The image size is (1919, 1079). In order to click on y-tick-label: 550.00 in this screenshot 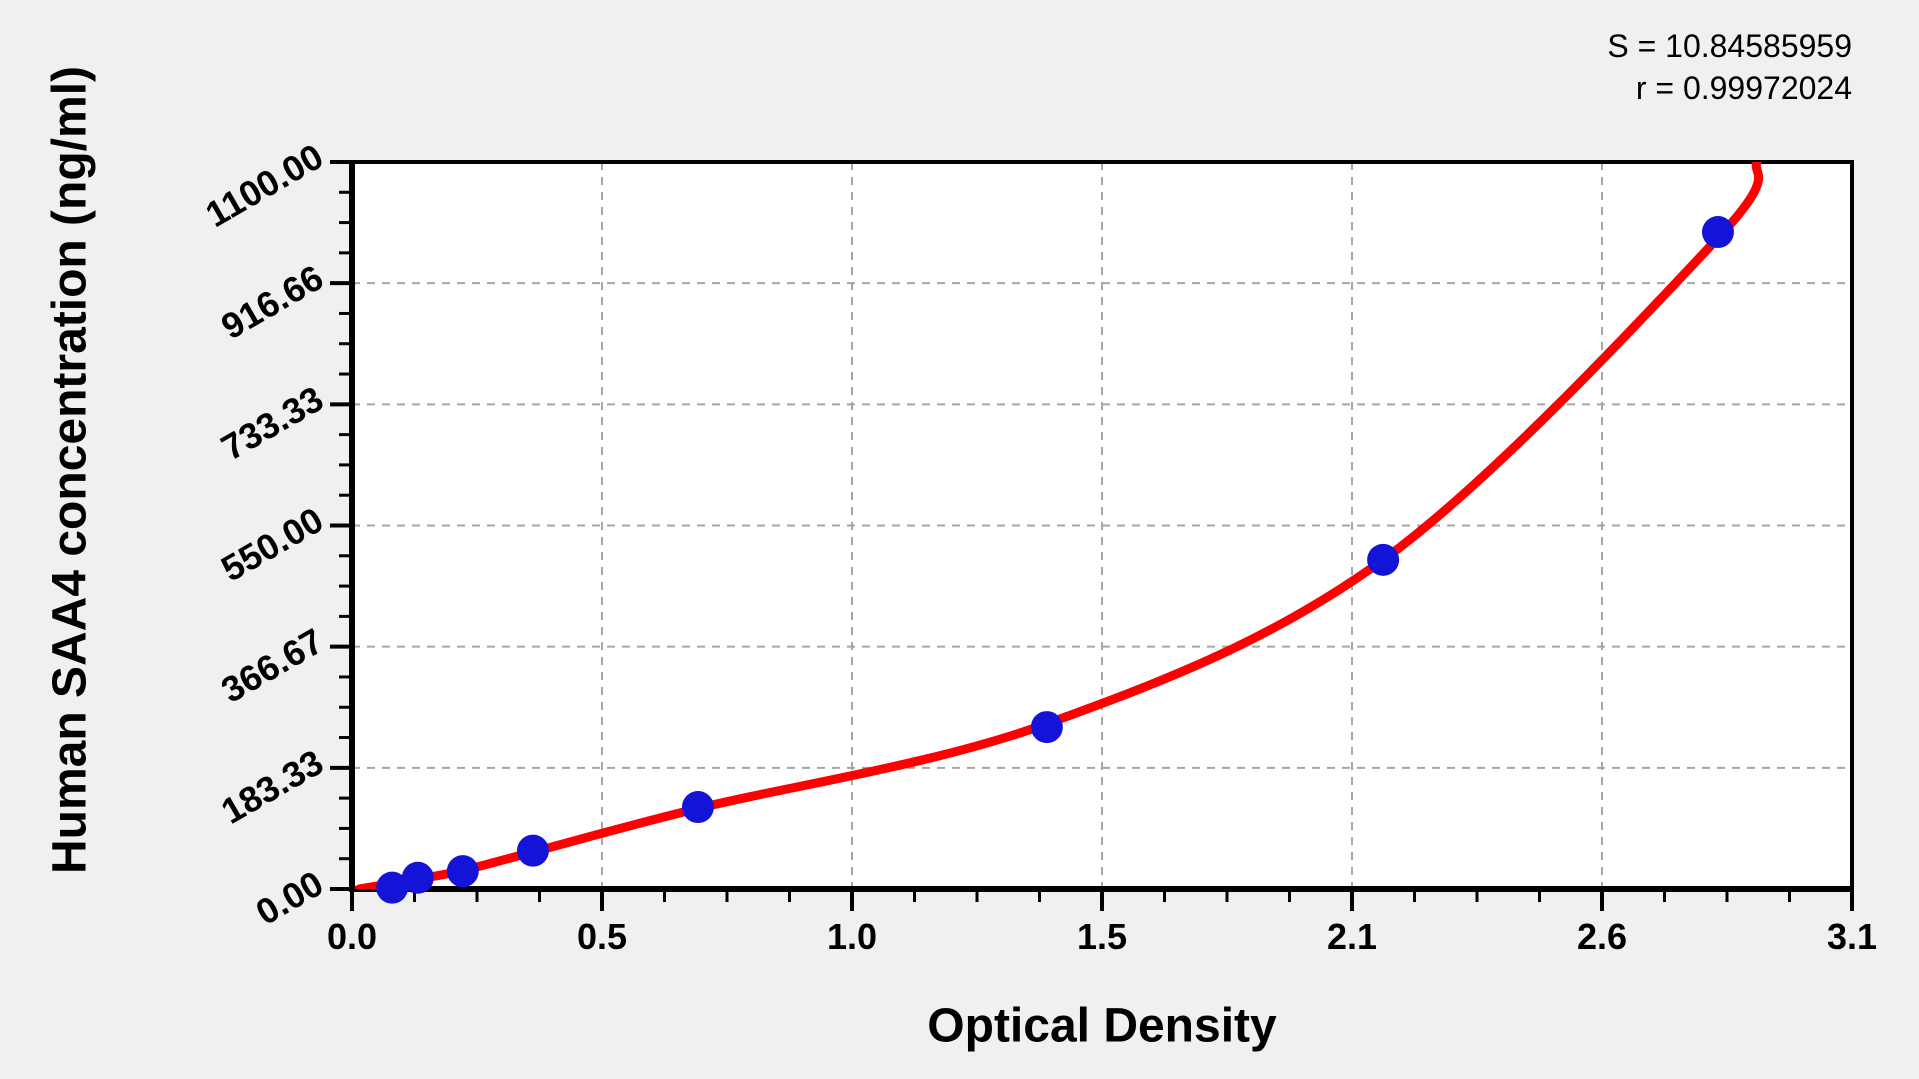, I will do `click(272, 544)`.